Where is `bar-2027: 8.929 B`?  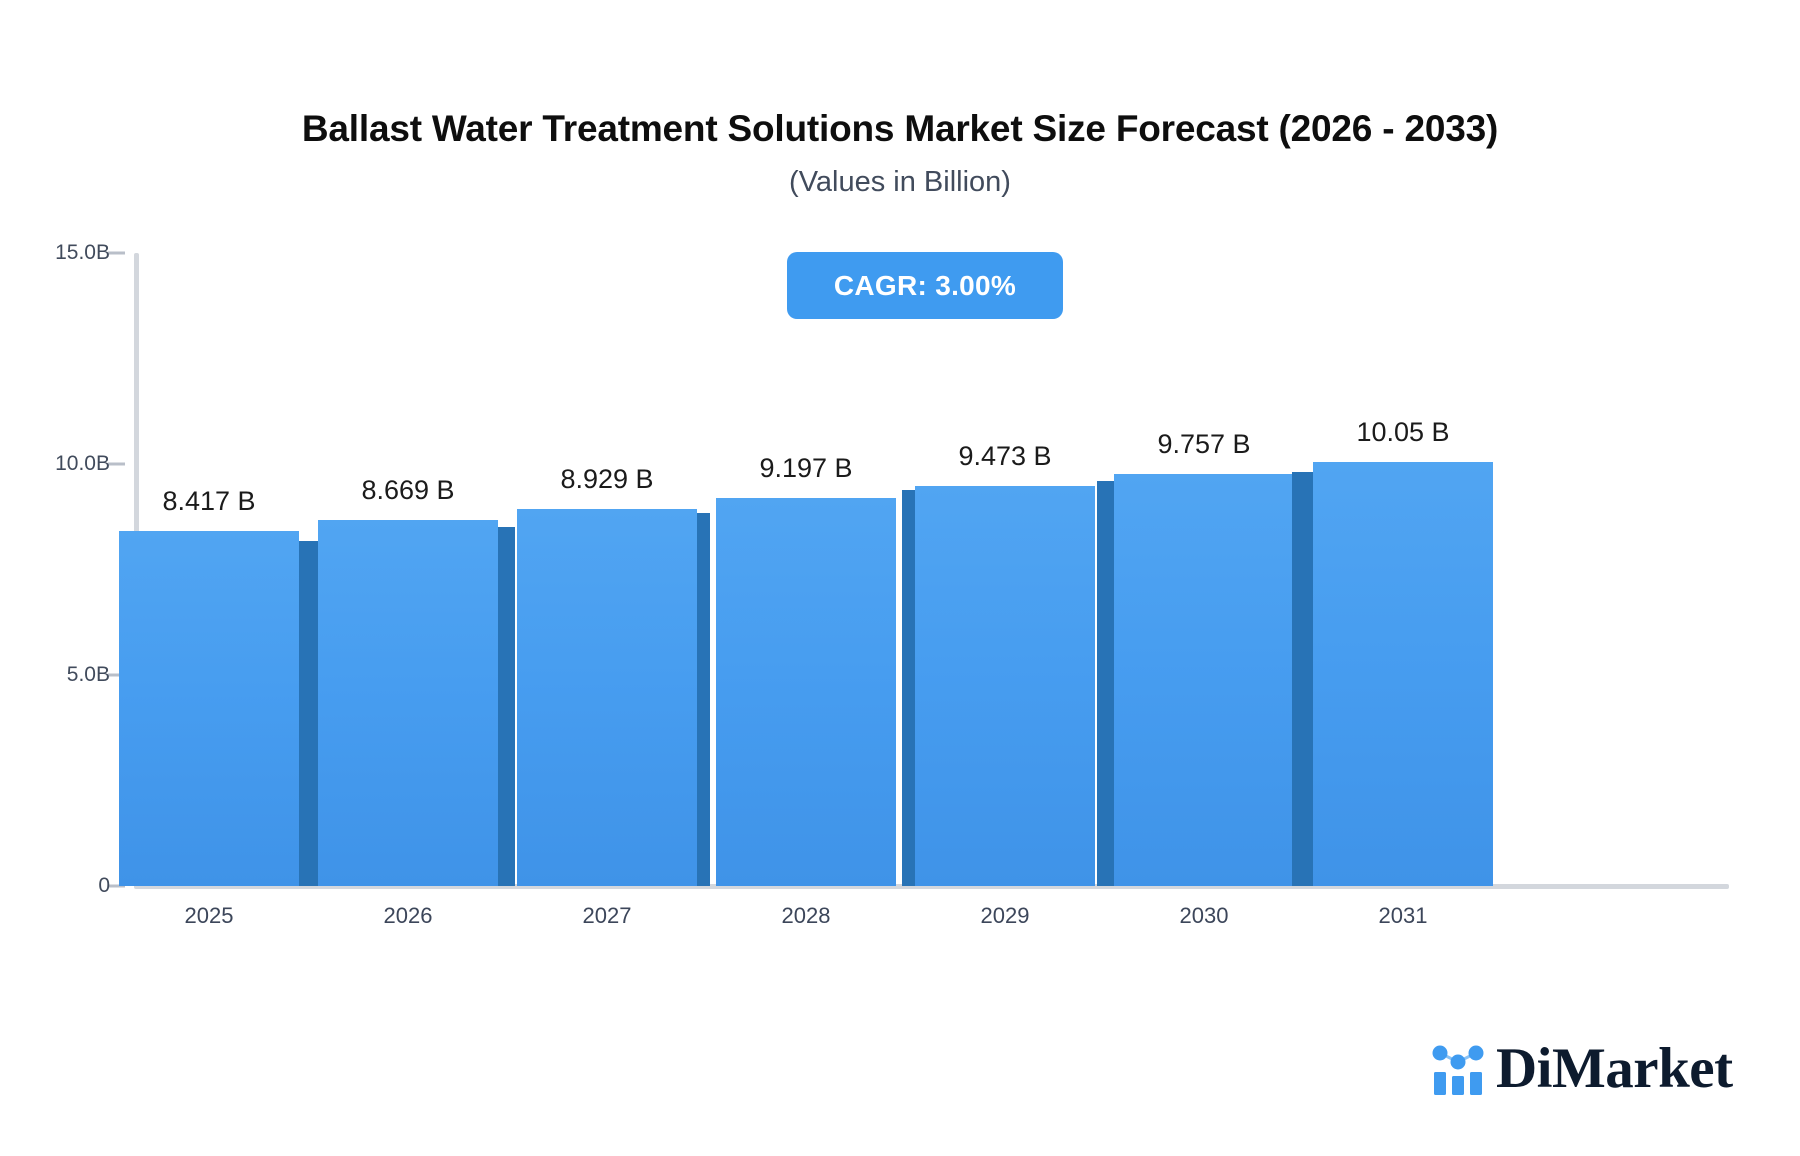
bar-2027: 8.929 B is located at coordinates (613, 675).